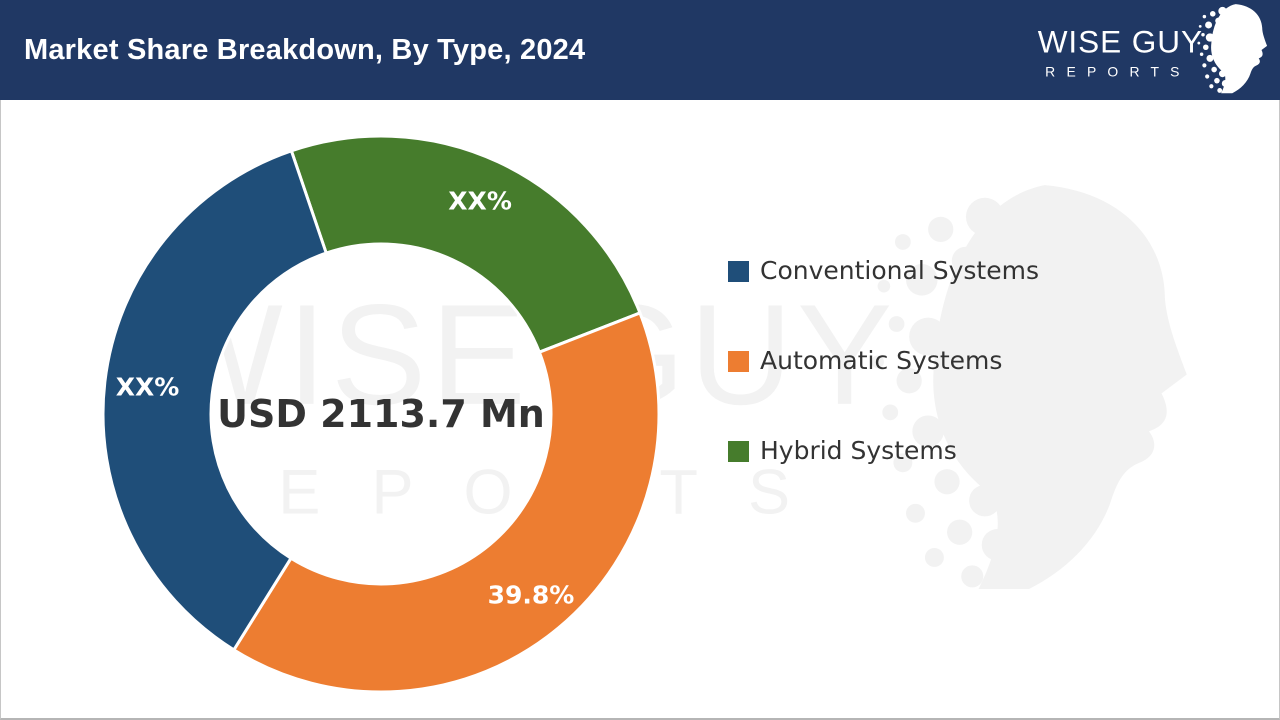 Image resolution: width=1280 pixels, height=720 pixels. What do you see at coordinates (214, 400) in the screenshot?
I see `donut-slice-conventional-systems` at bounding box center [214, 400].